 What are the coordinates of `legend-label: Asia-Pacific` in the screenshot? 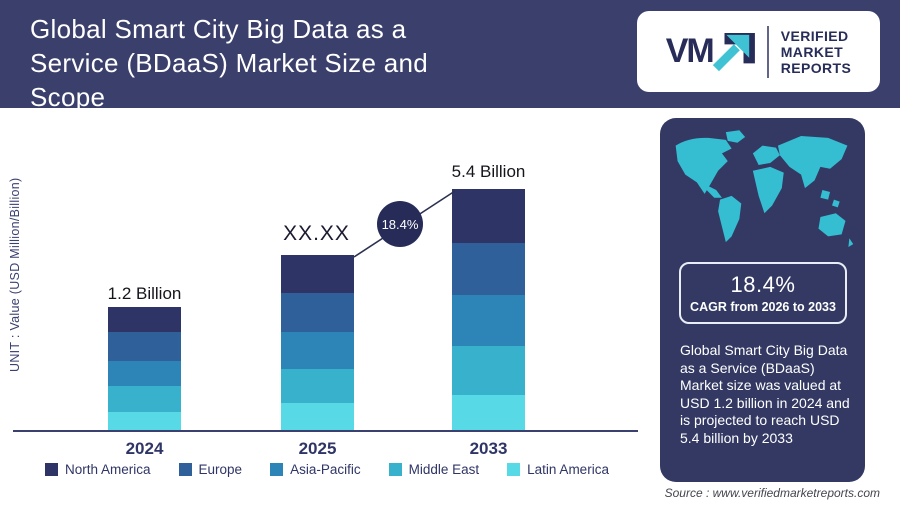 It's located at (325, 469).